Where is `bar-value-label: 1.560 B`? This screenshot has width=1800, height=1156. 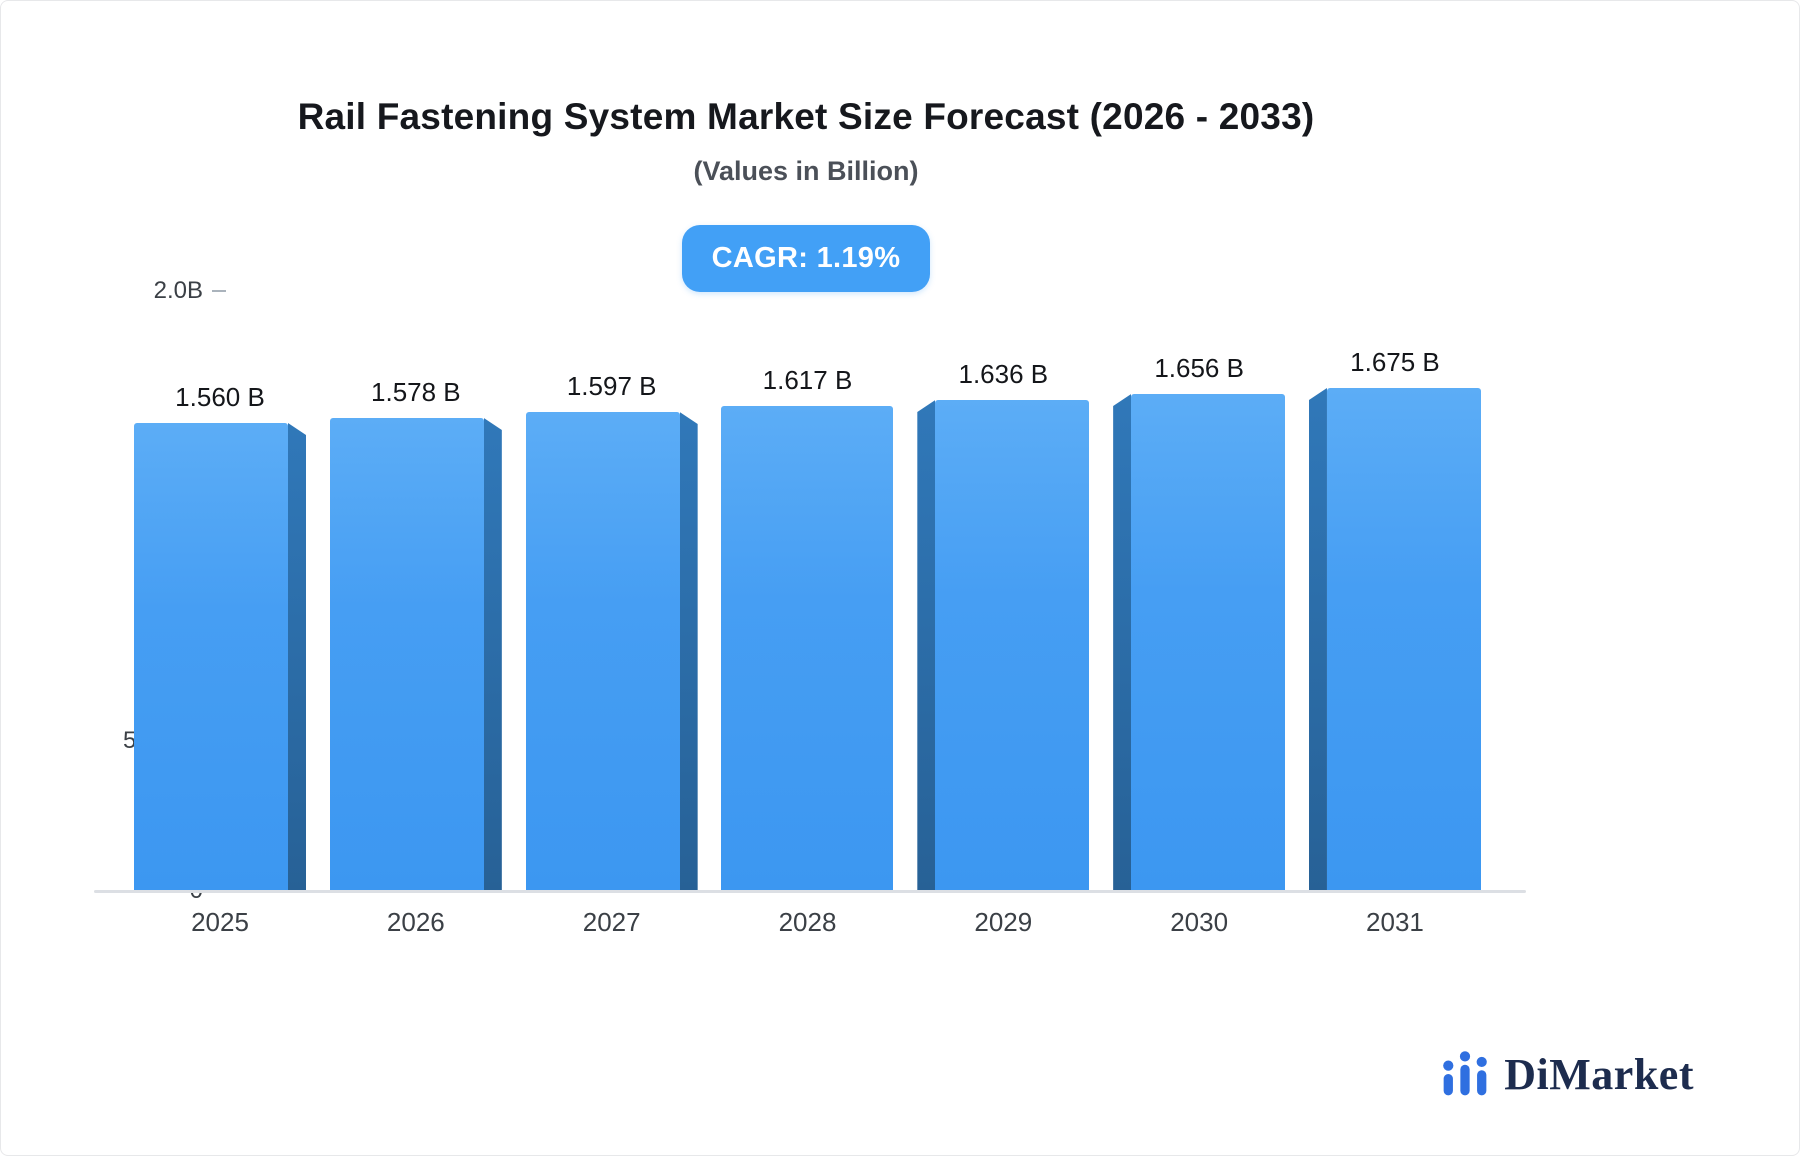
bar-value-label: 1.560 B is located at coordinates (220, 397).